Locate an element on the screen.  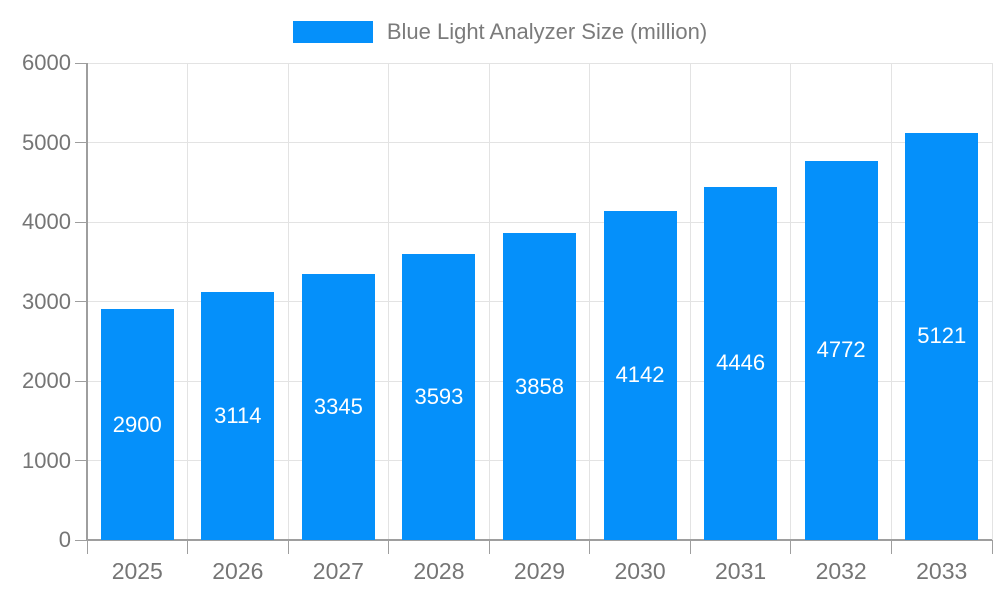
y-axis-label: 5000 is located at coordinates (46, 142).